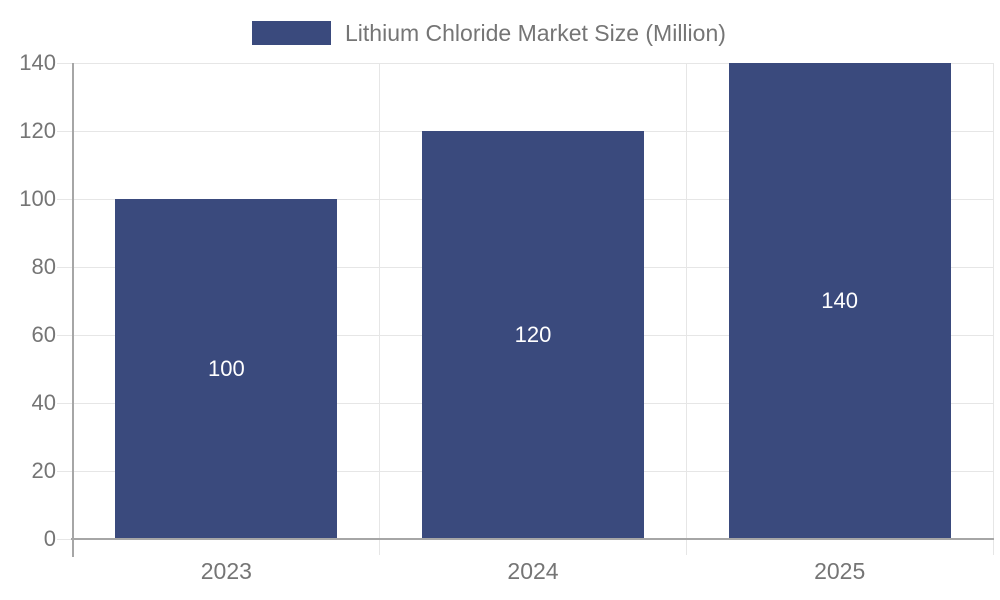  I want to click on legend: Lithium Chloride Market Size (Million), so click(489, 33).